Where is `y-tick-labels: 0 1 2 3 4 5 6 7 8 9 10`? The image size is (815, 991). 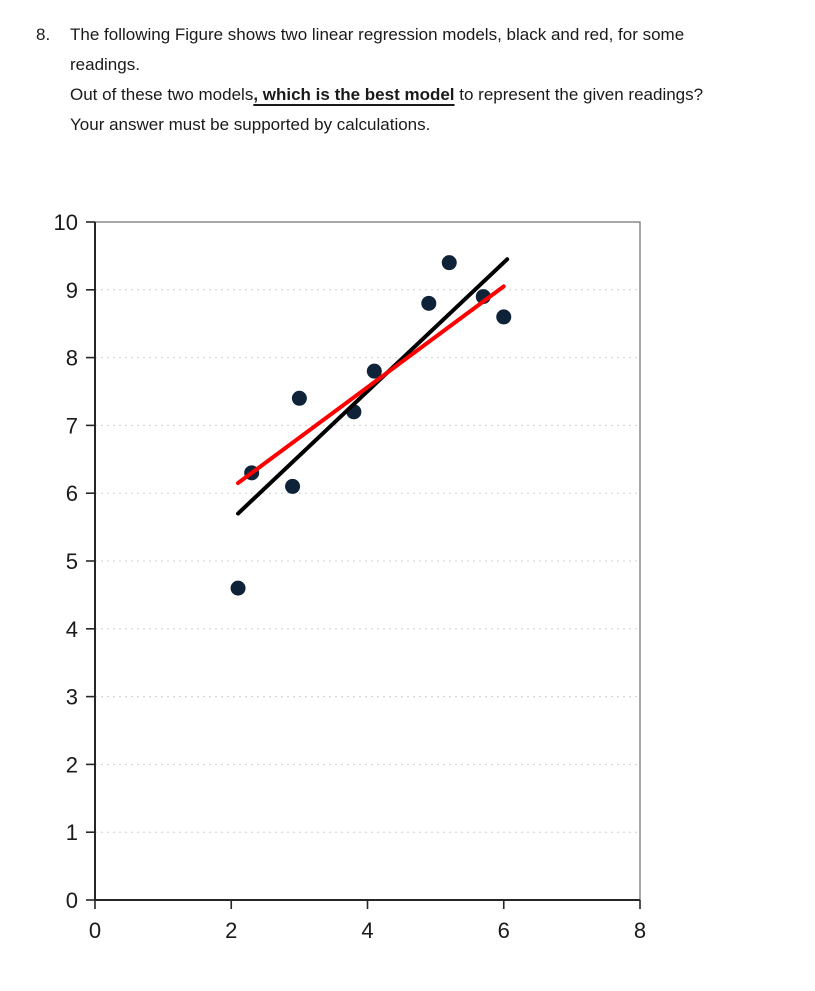
y-tick-labels: 0 1 2 3 4 5 6 7 8 9 10 is located at coordinates (66, 561).